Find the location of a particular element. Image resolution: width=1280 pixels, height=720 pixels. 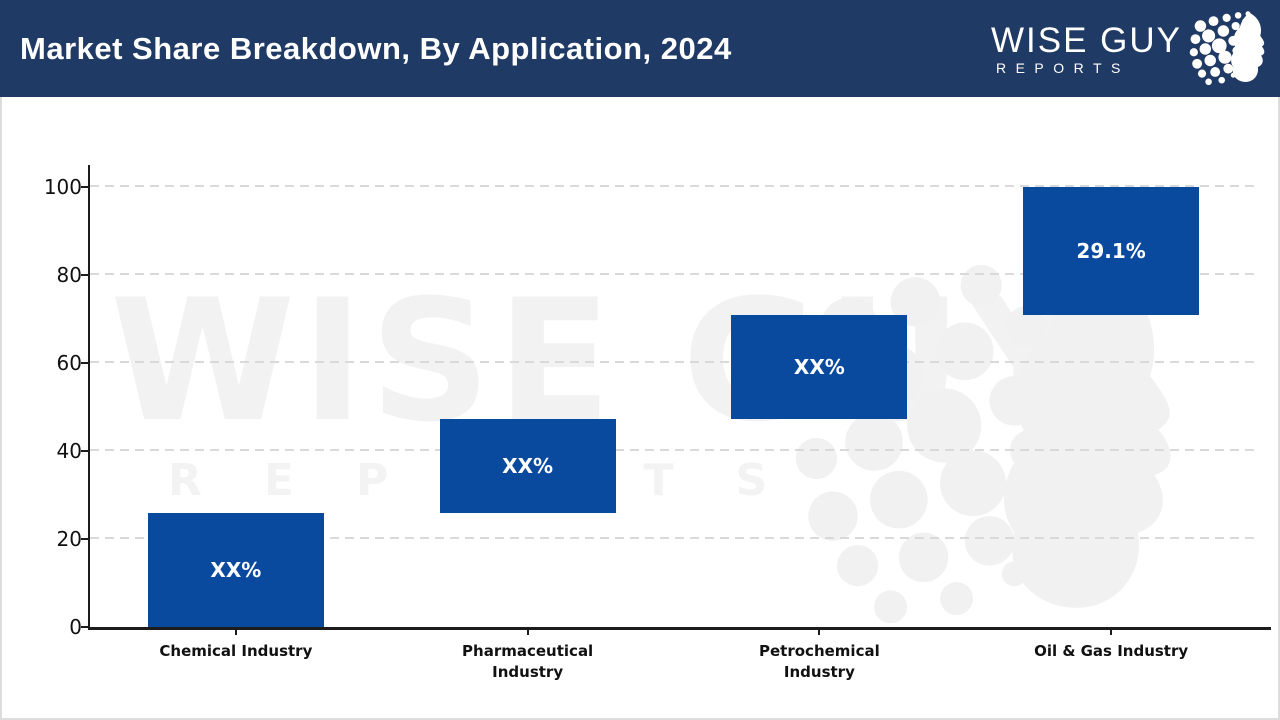

bar-value-label: 29.1% is located at coordinates (1111, 251).